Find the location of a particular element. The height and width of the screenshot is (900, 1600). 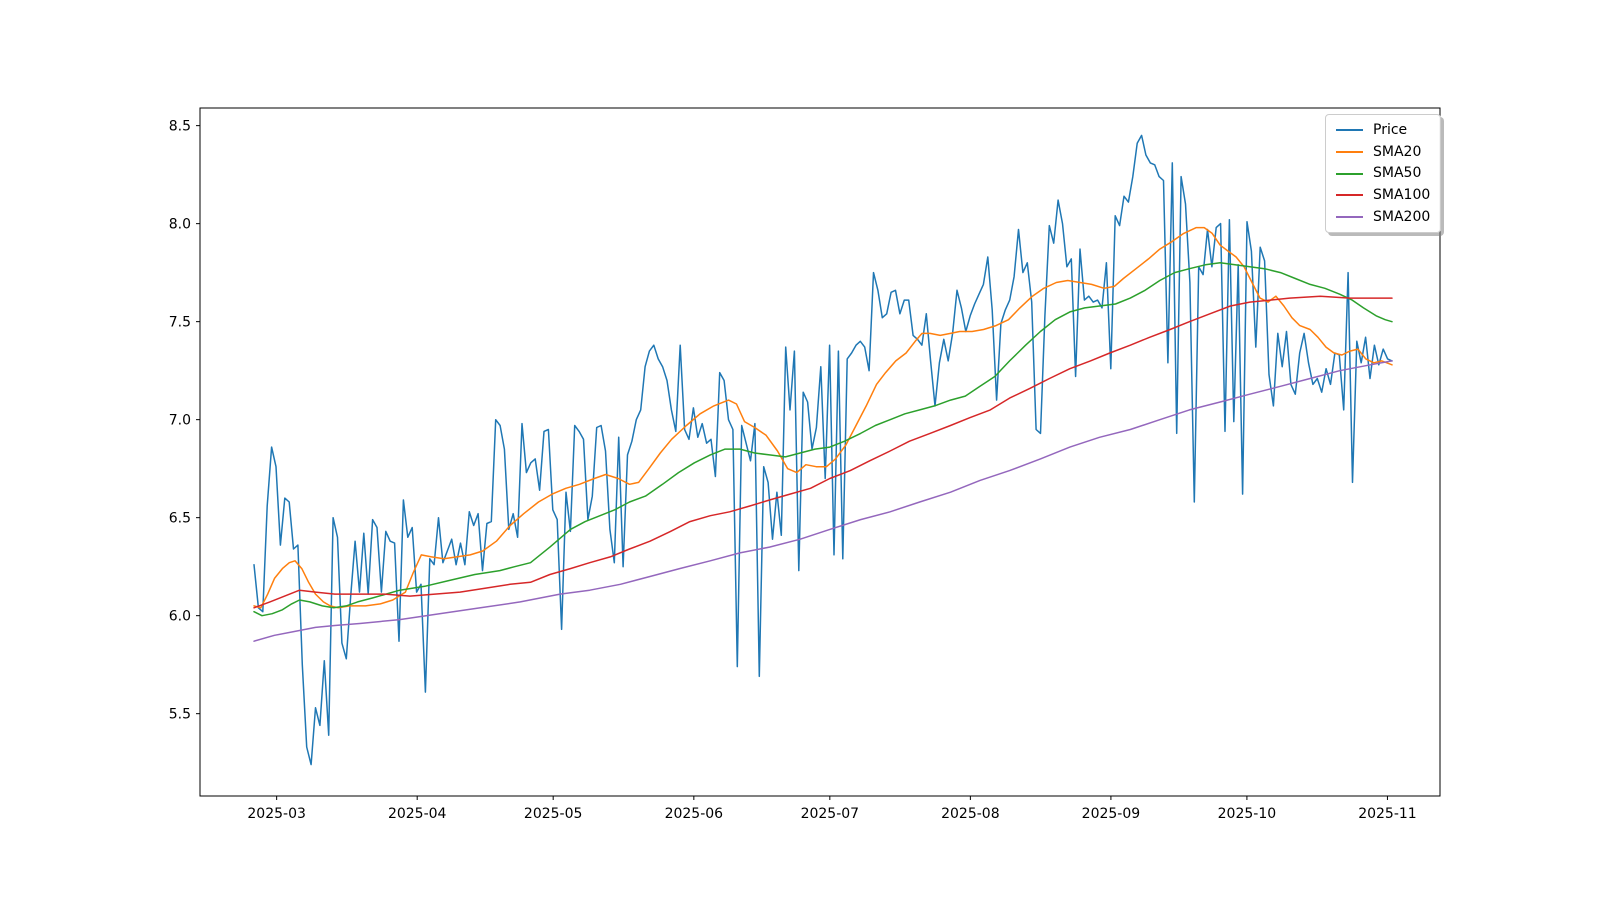

legend-label: Price is located at coordinates (1390, 130).